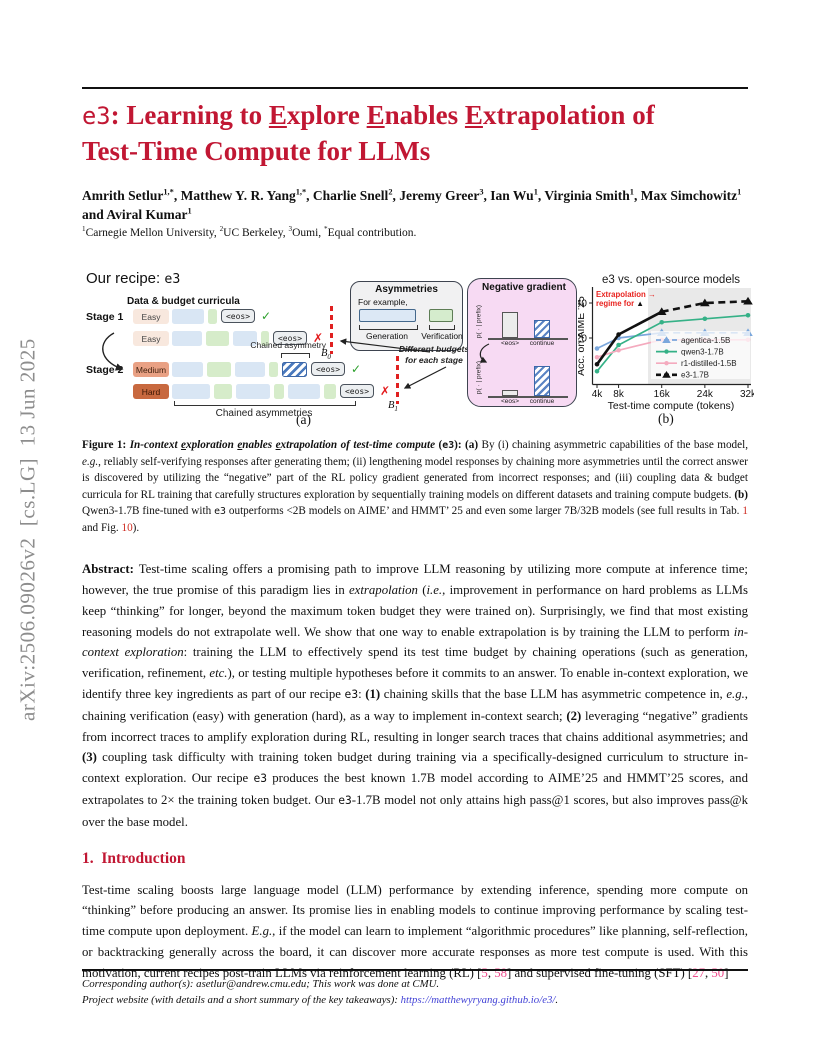  I want to click on section-heading-introduction: 1. Introduction, so click(134, 858).